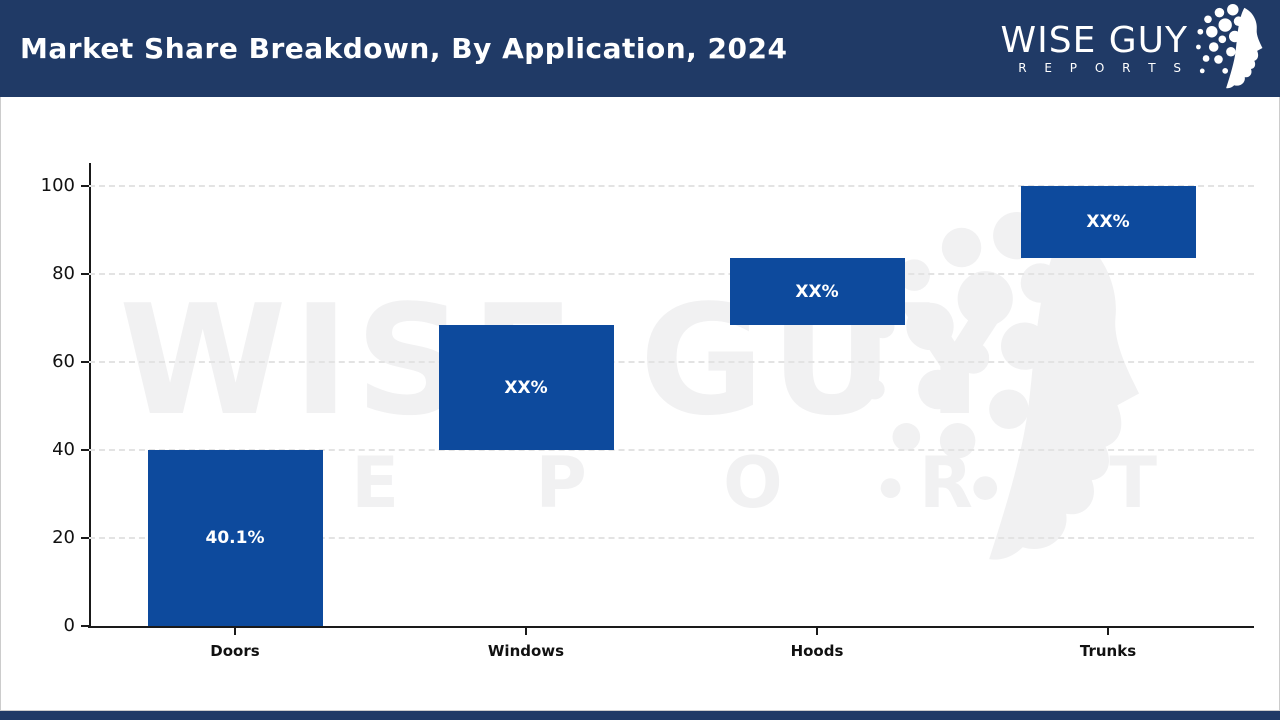 This screenshot has height=720, width=1280. Describe the element at coordinates (57, 185) in the screenshot. I see `y-axis-tick-label: 100` at that location.